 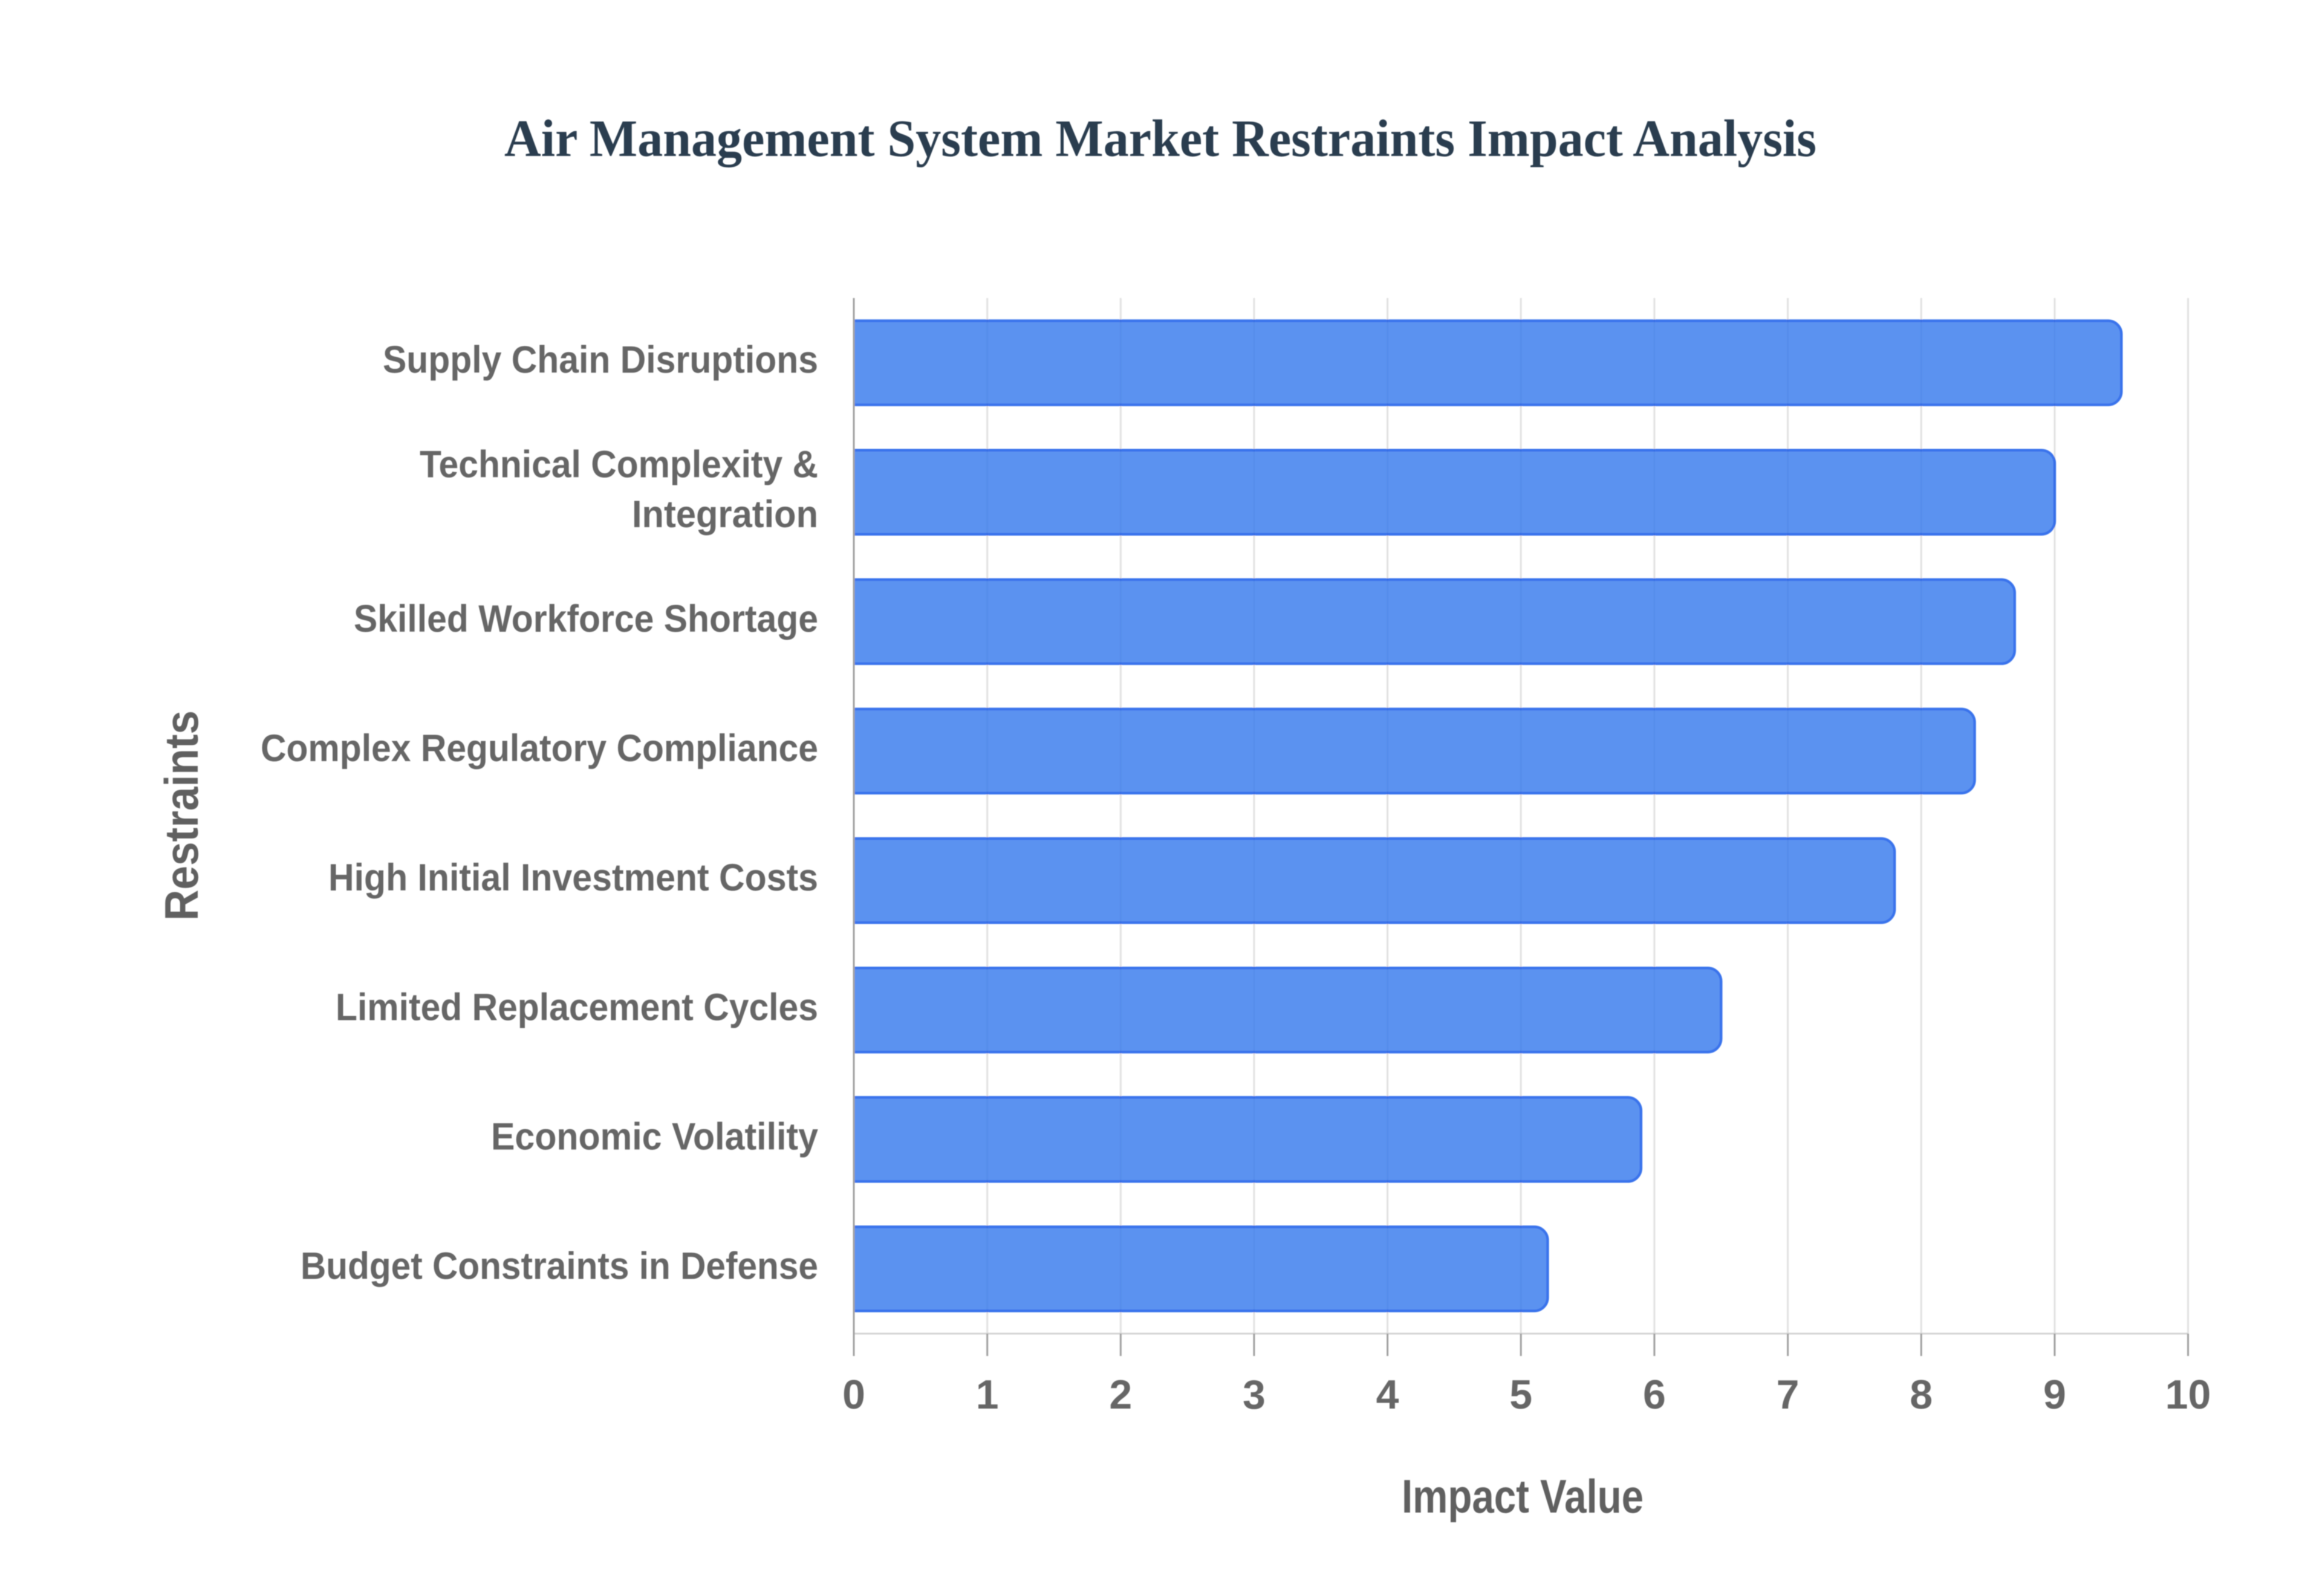 I want to click on svg-text: Integration, so click(x=725, y=514).